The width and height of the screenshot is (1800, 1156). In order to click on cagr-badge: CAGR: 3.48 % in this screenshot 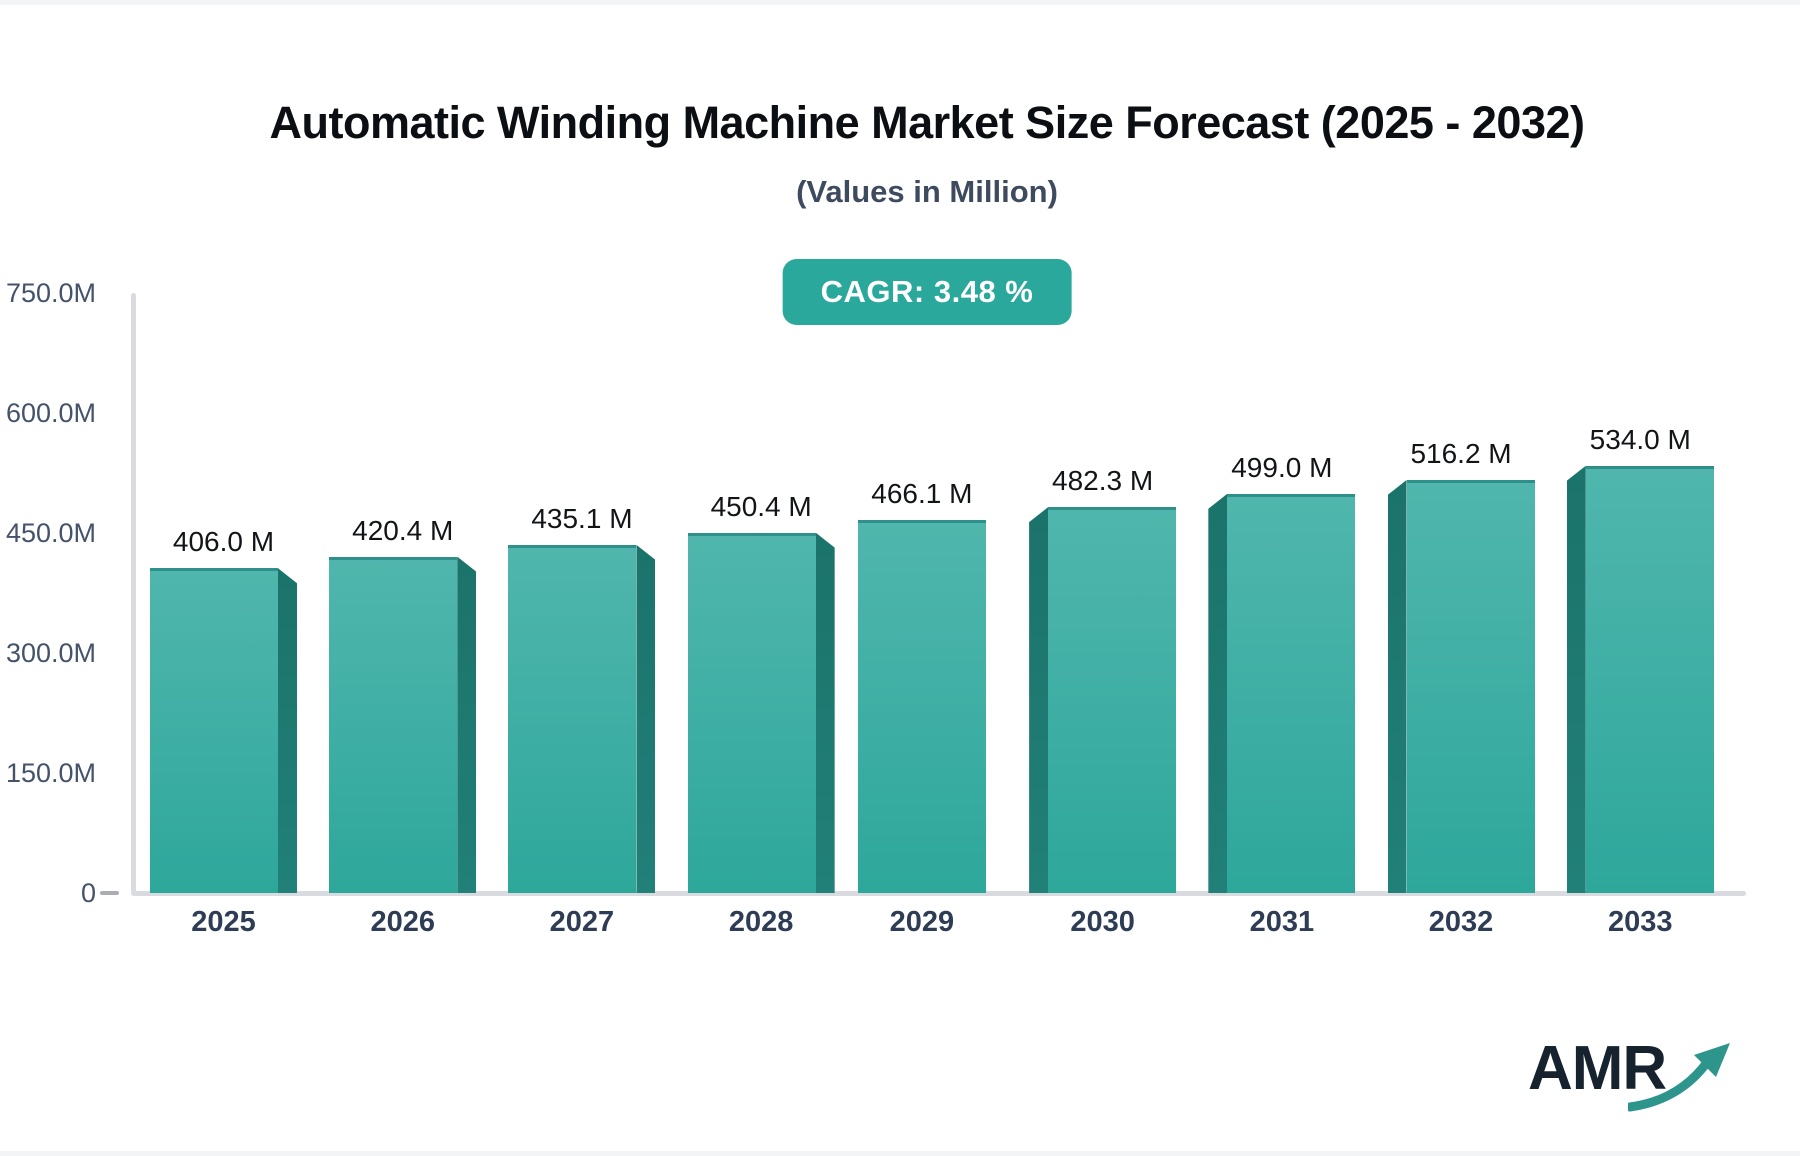, I will do `click(927, 292)`.